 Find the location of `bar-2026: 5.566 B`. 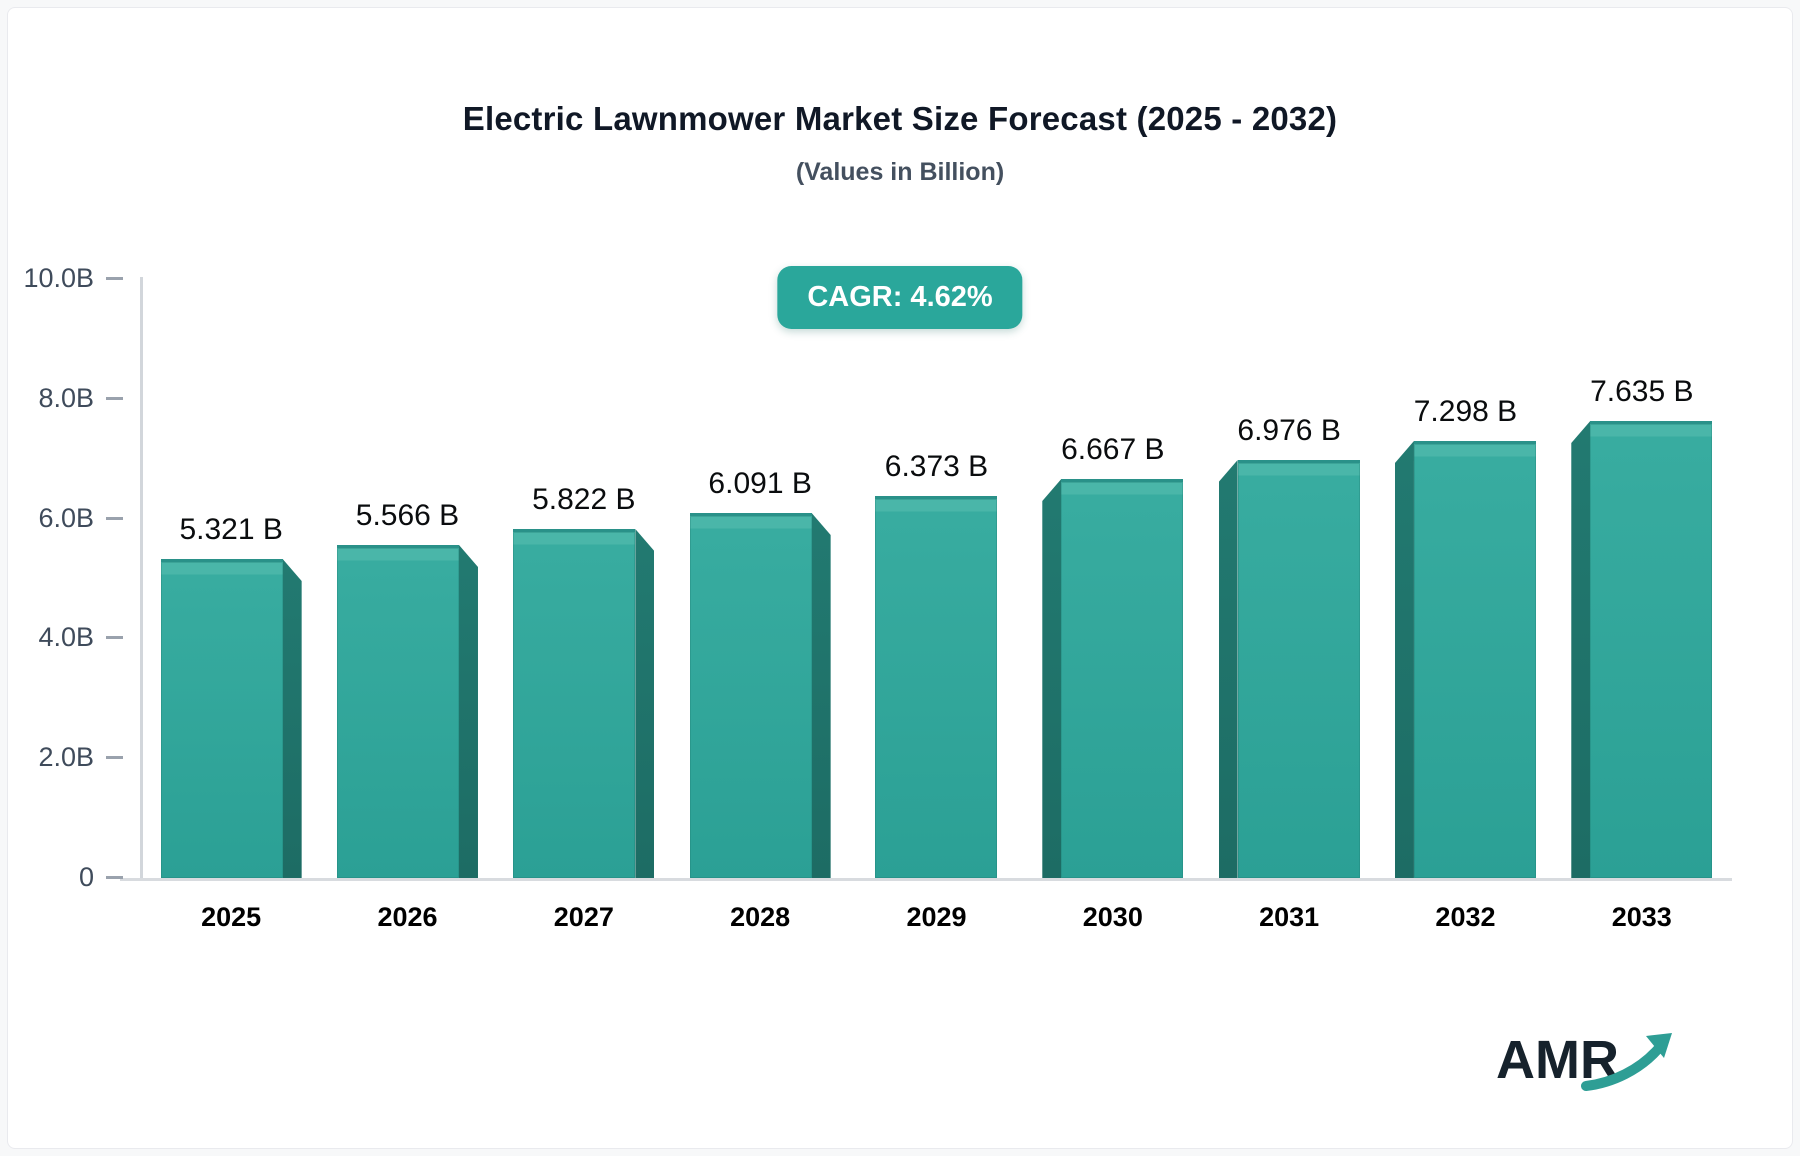

bar-2026: 5.566 B is located at coordinates (407, 688).